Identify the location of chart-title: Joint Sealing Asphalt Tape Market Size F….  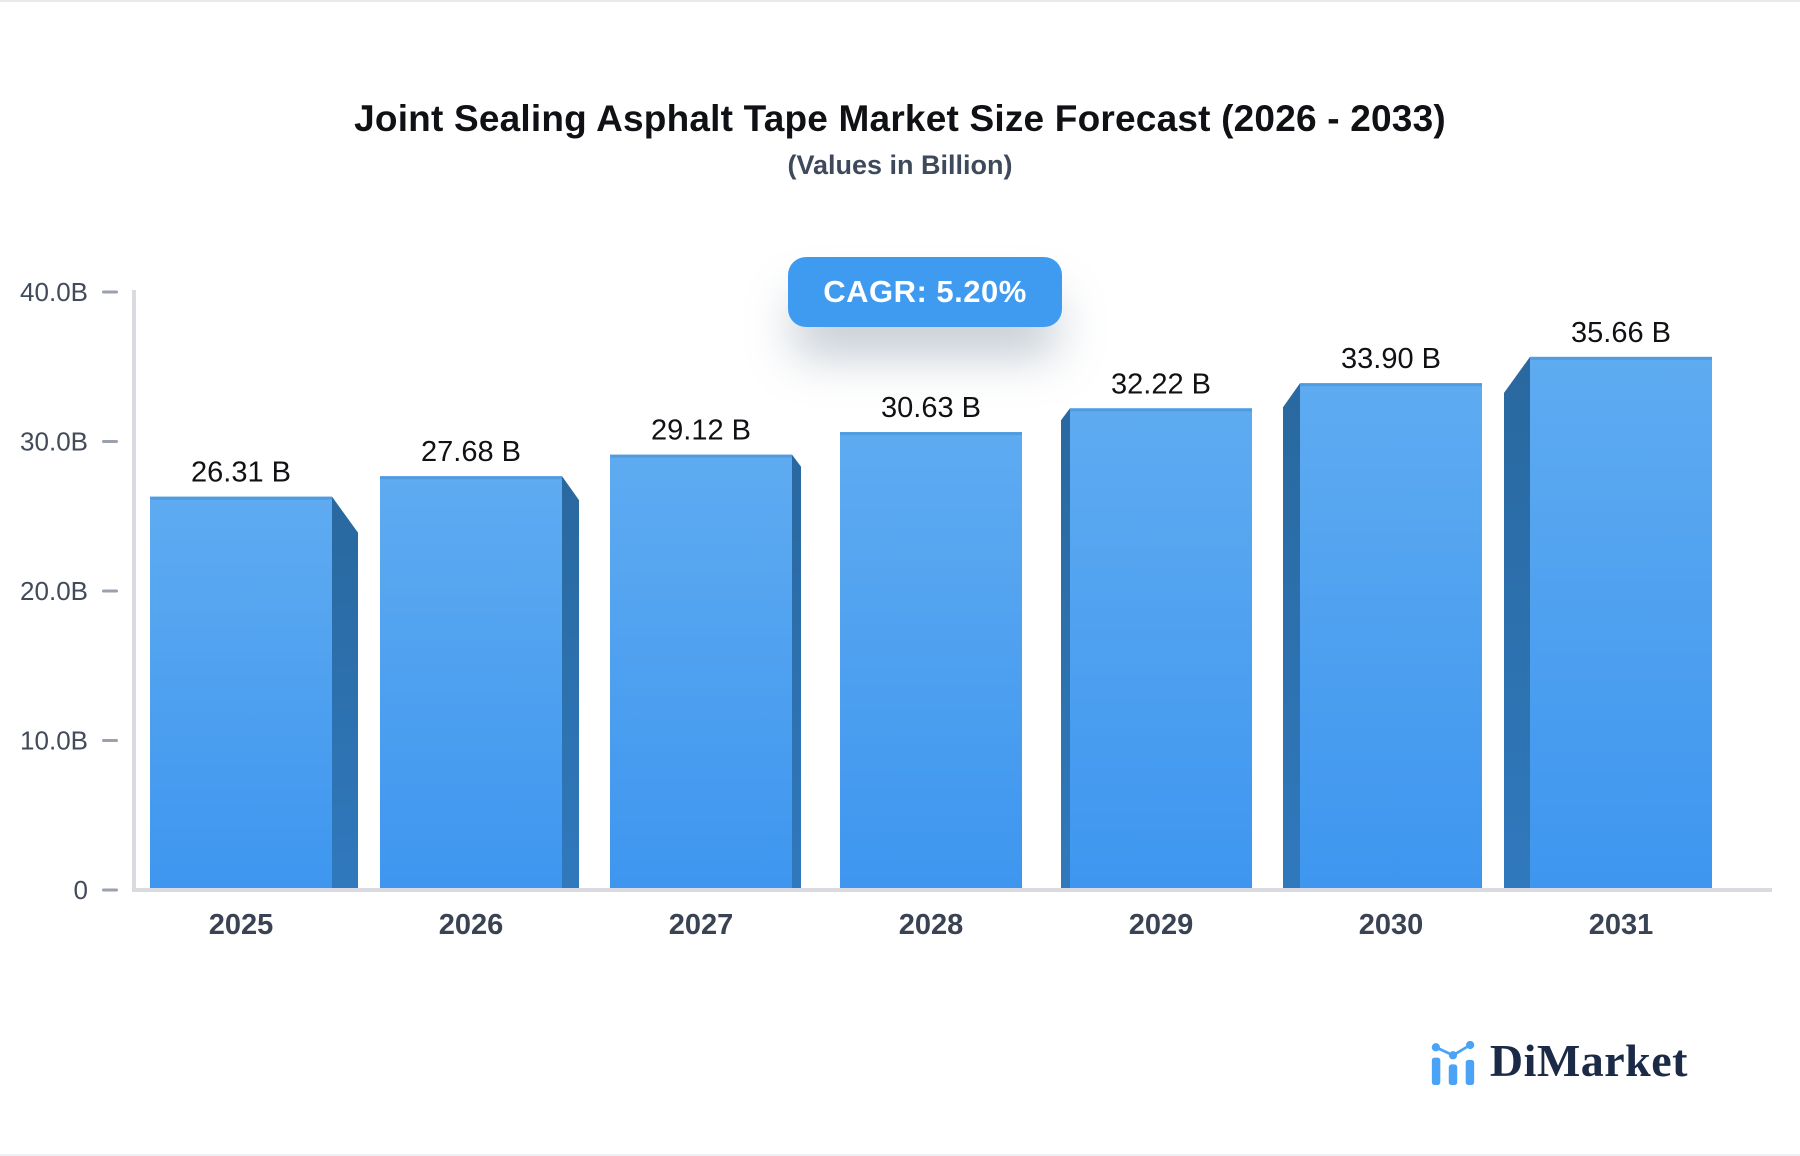
(900, 118).